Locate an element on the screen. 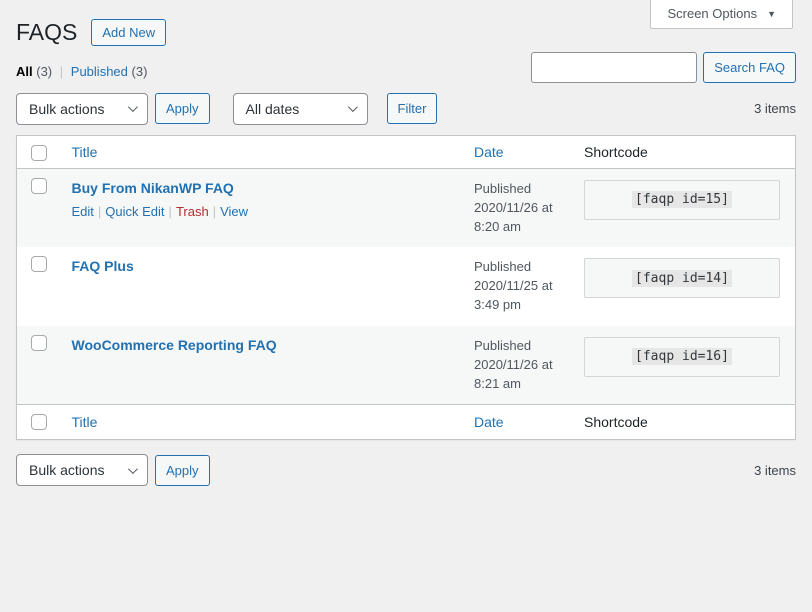 Image resolution: width=812 pixels, height=612 pixels. table-header-row: Title Date Shortcode is located at coordinates (406, 152).